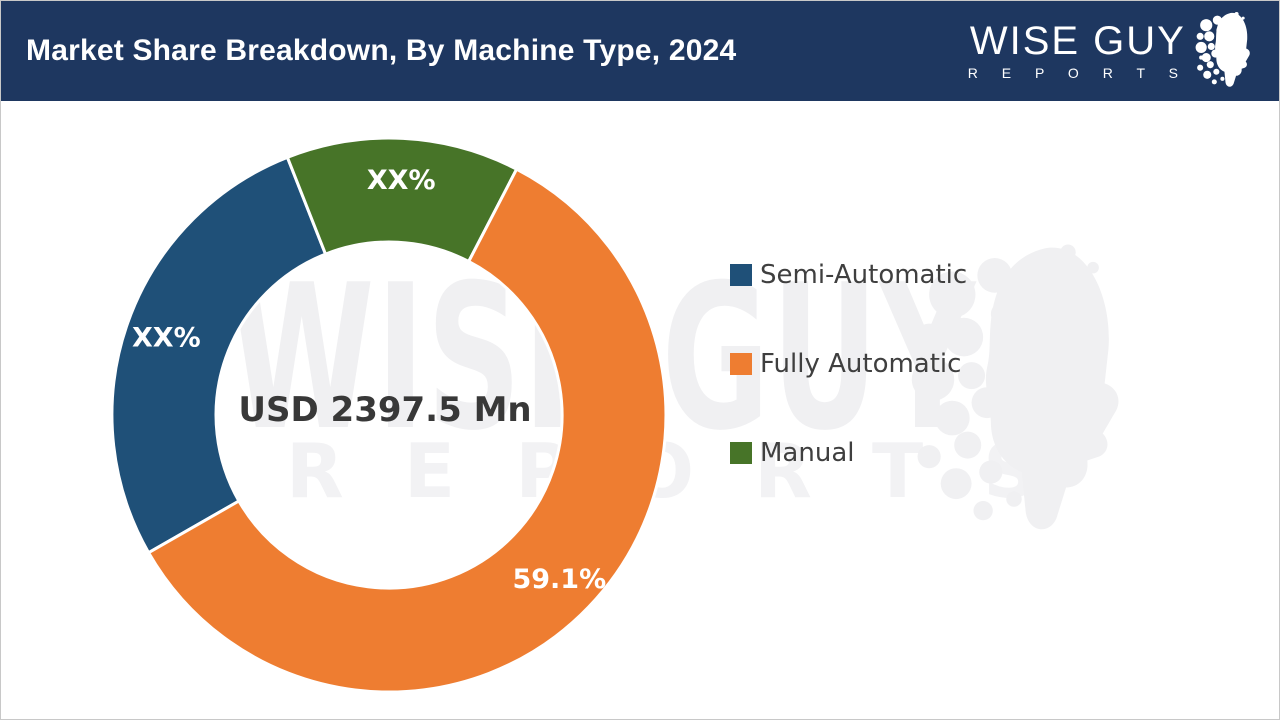 This screenshot has width=1280, height=720. I want to click on brand-name: WISE GUY, so click(1077, 41).